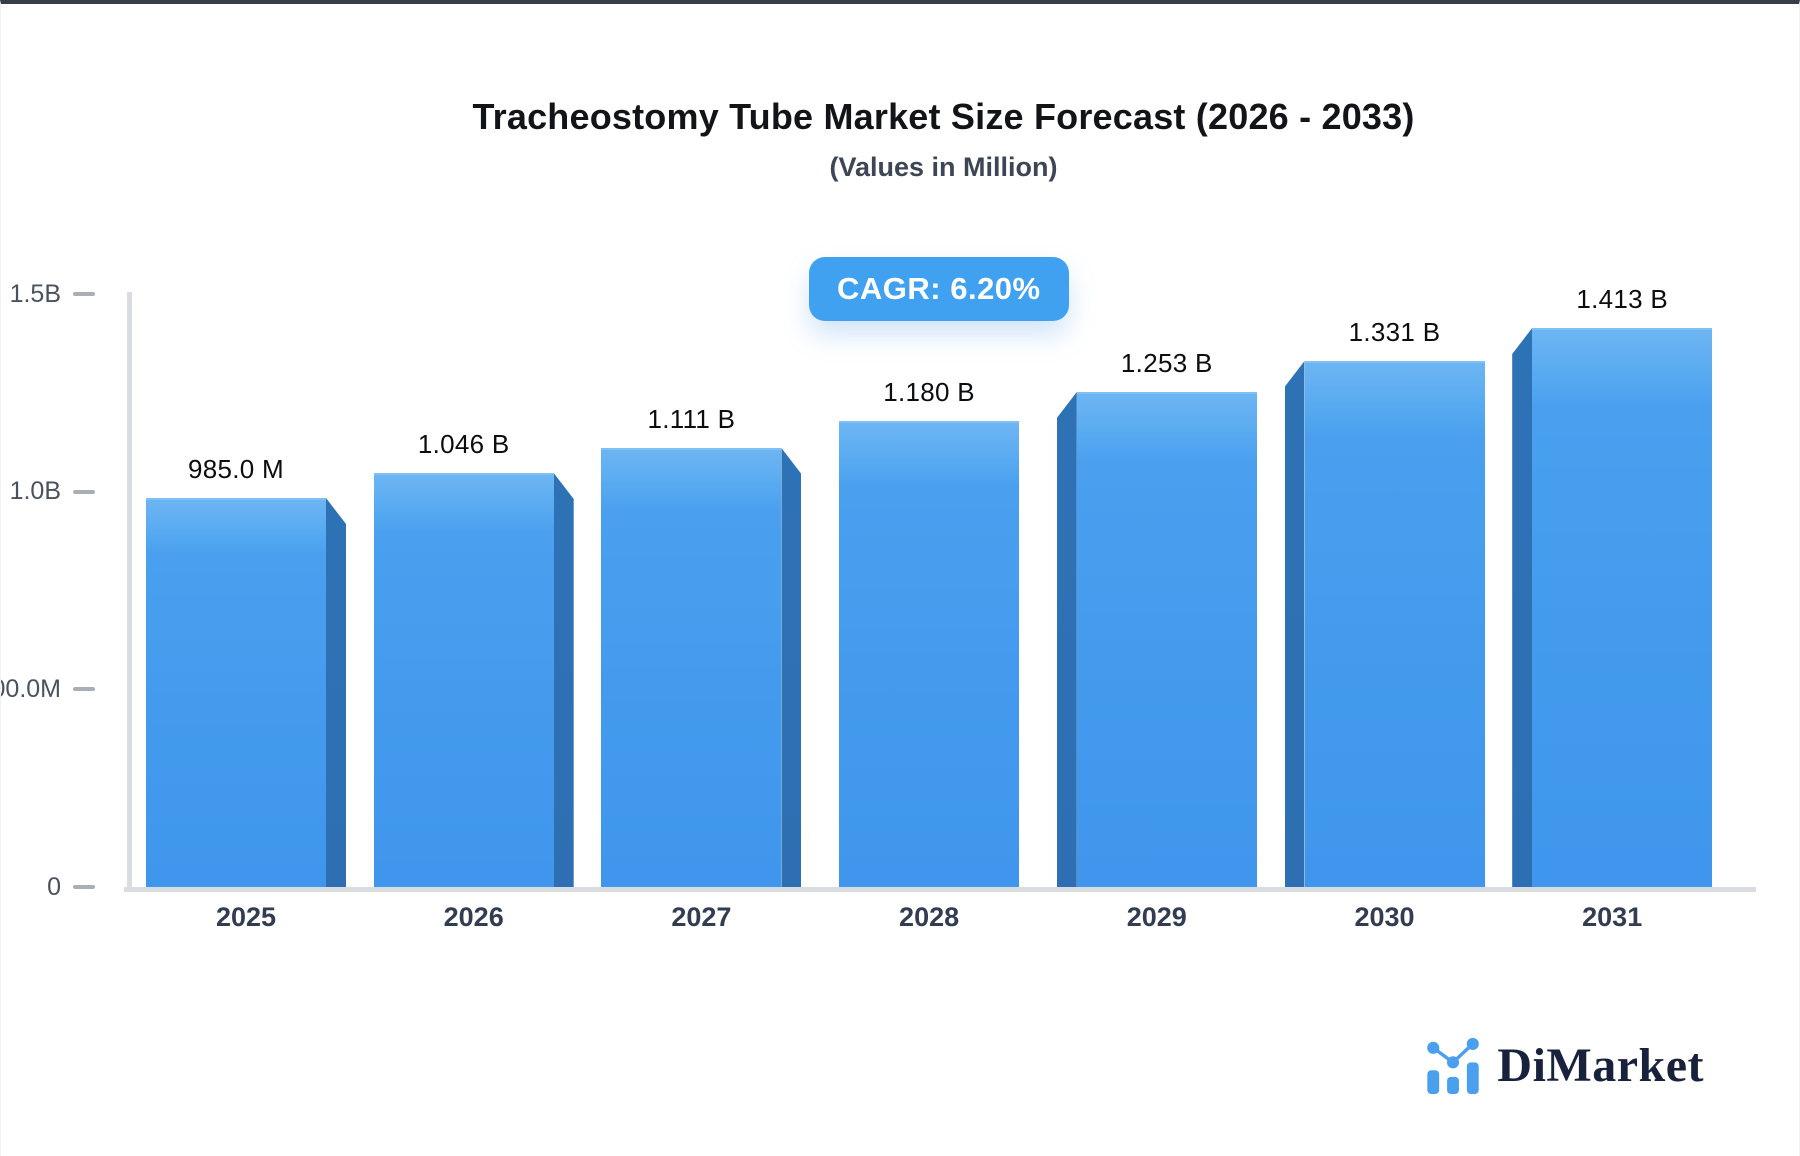 The width and height of the screenshot is (1800, 1156). I want to click on bar-2029, so click(1156, 639).